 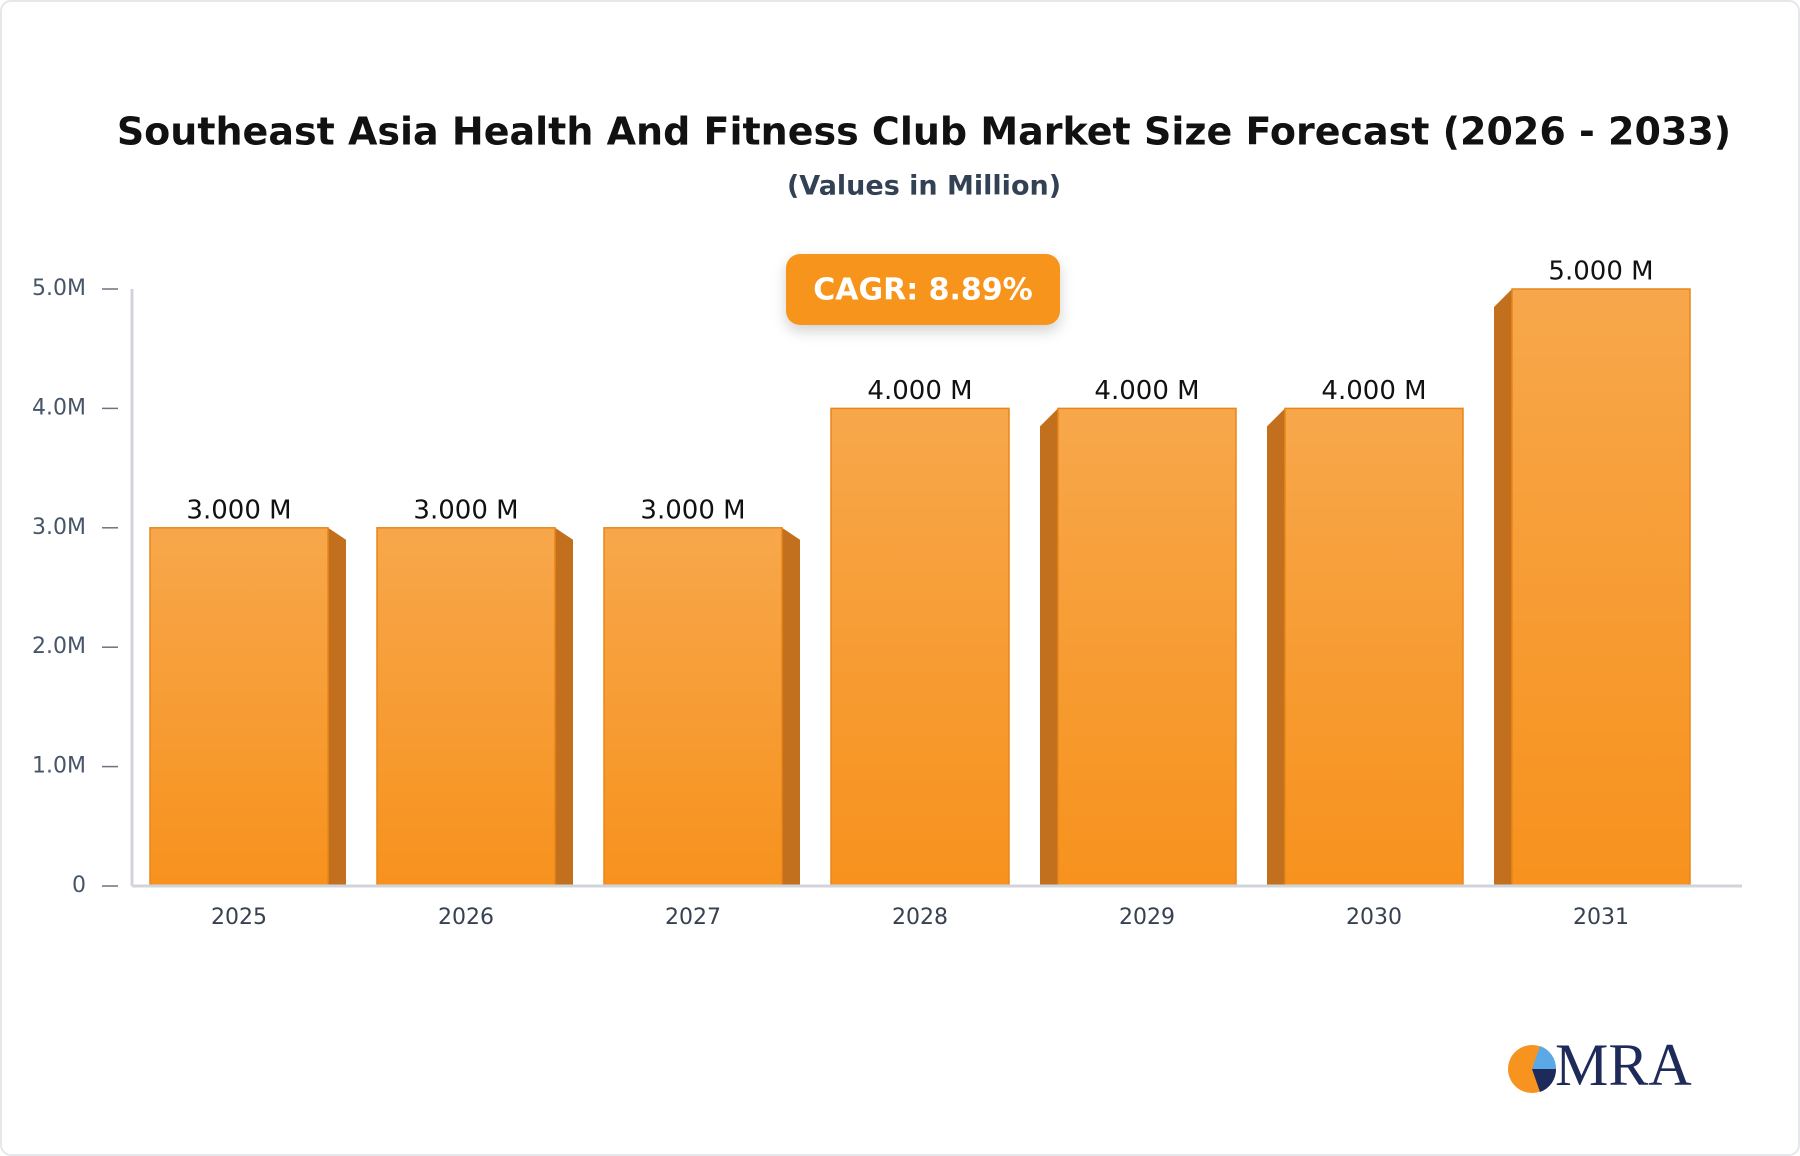 What do you see at coordinates (1600, 272) in the screenshot?
I see `value-label: 5.000 M` at bounding box center [1600, 272].